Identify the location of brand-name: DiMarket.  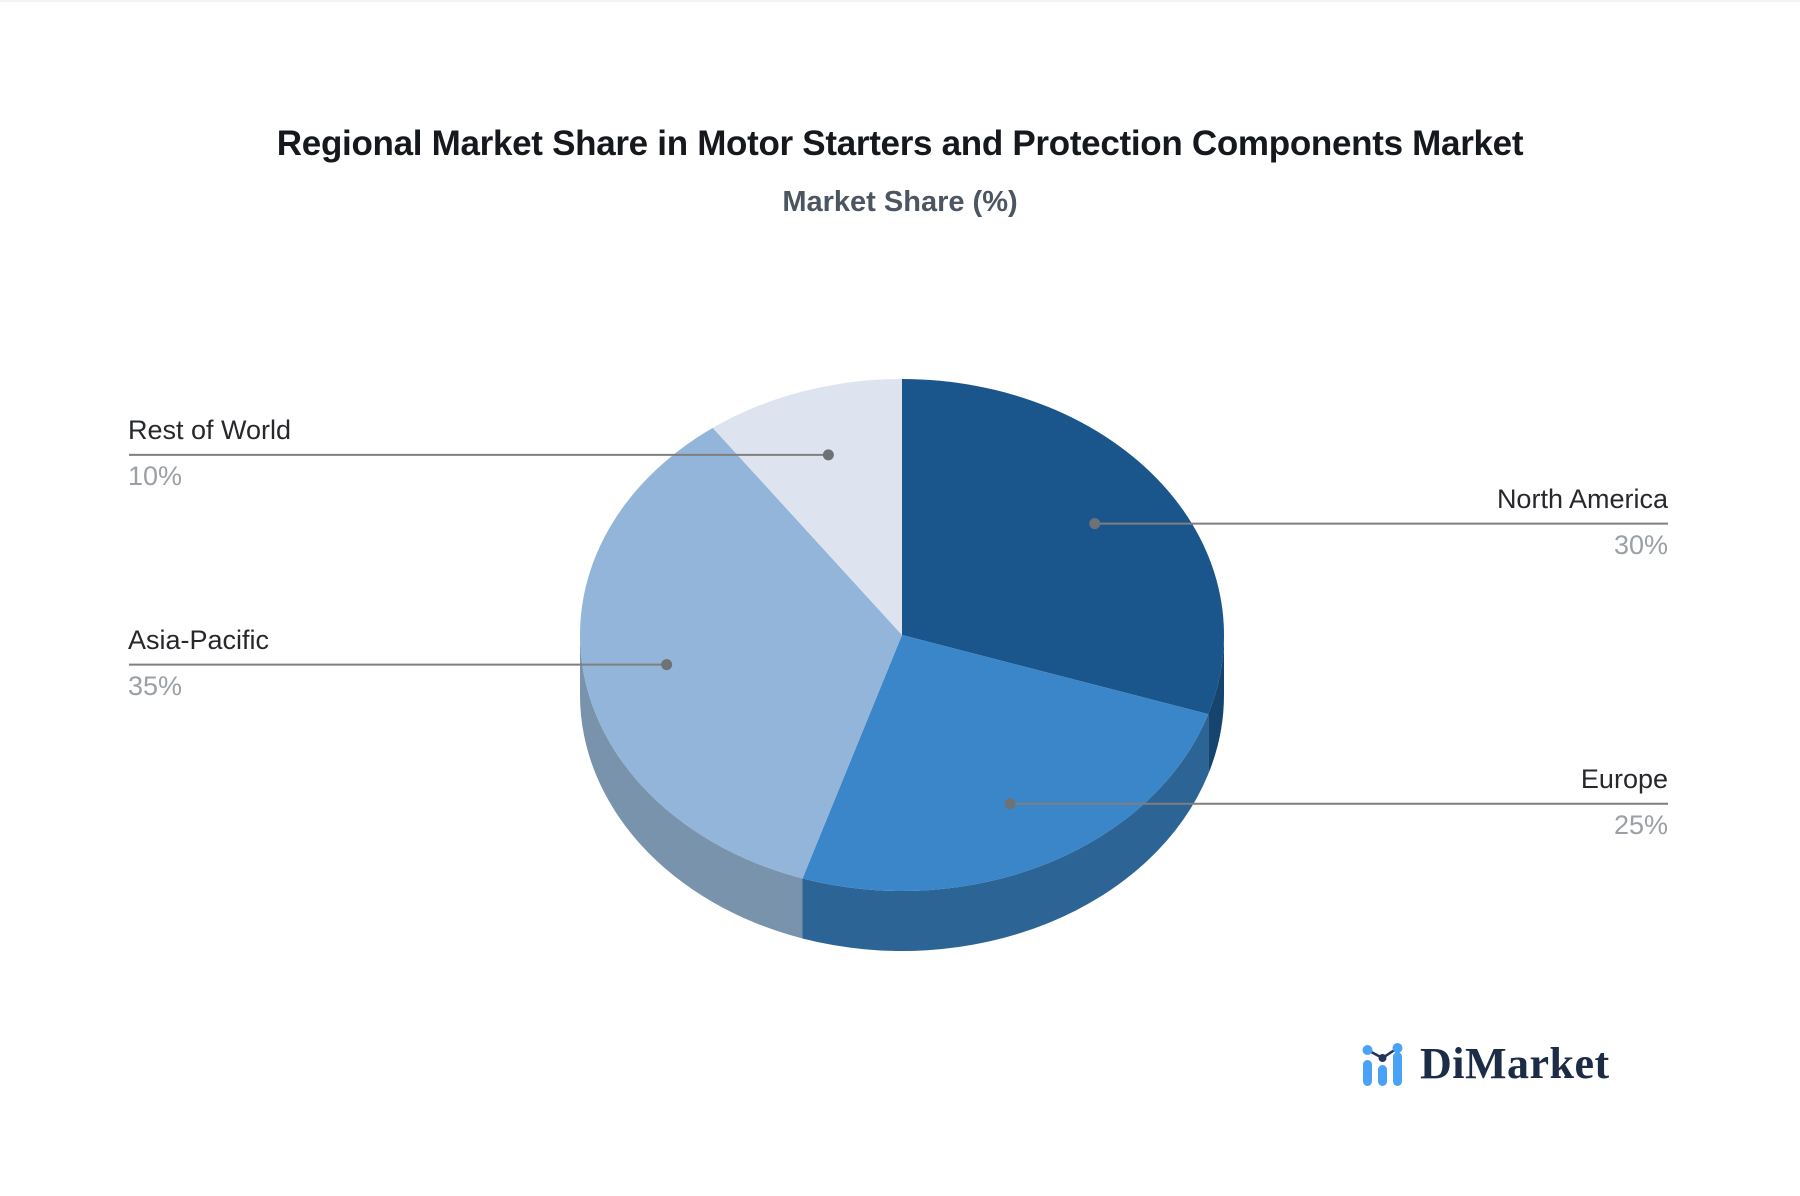
(1515, 1063).